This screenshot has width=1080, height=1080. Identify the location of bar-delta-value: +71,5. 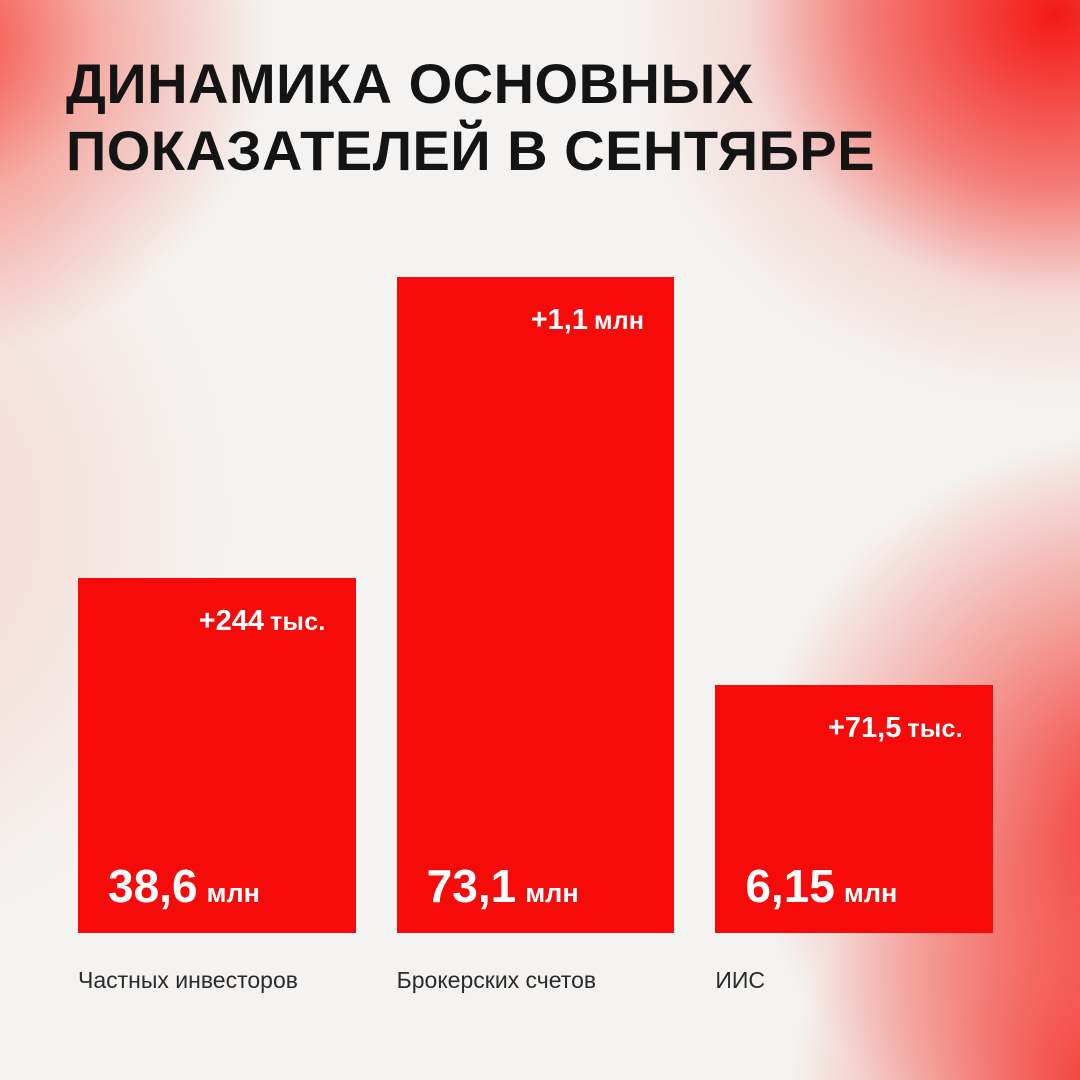
(864, 728).